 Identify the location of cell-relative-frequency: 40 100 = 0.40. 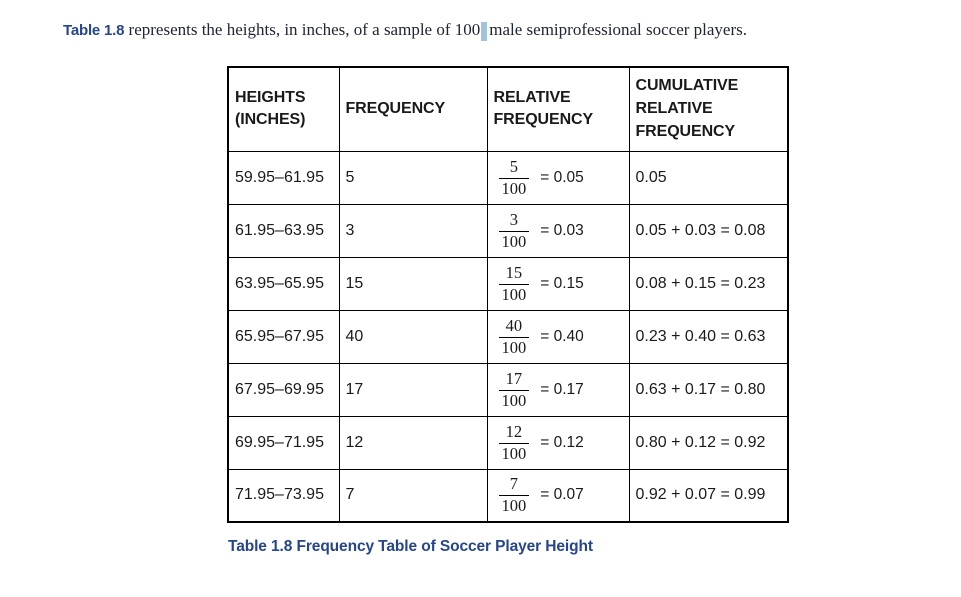
(558, 336).